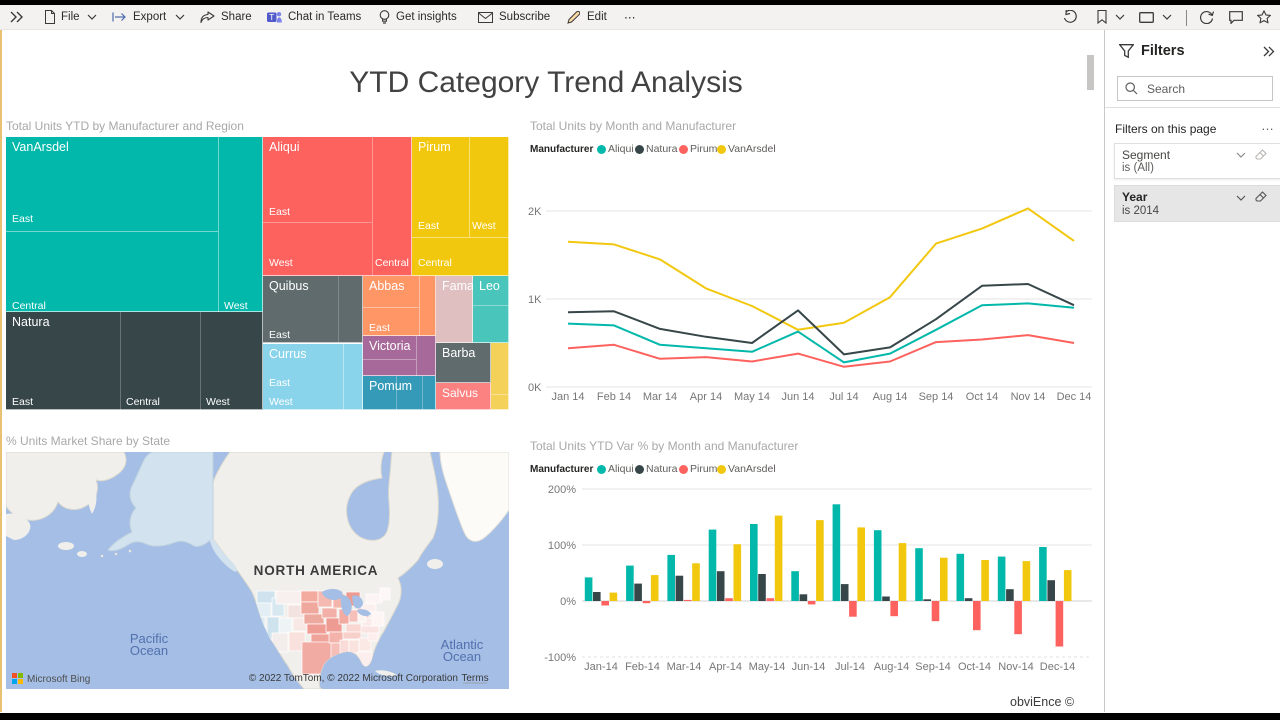 This screenshot has width=1280, height=720. Describe the element at coordinates (562, 546) in the screenshot. I see `svg-text: 100%` at that location.